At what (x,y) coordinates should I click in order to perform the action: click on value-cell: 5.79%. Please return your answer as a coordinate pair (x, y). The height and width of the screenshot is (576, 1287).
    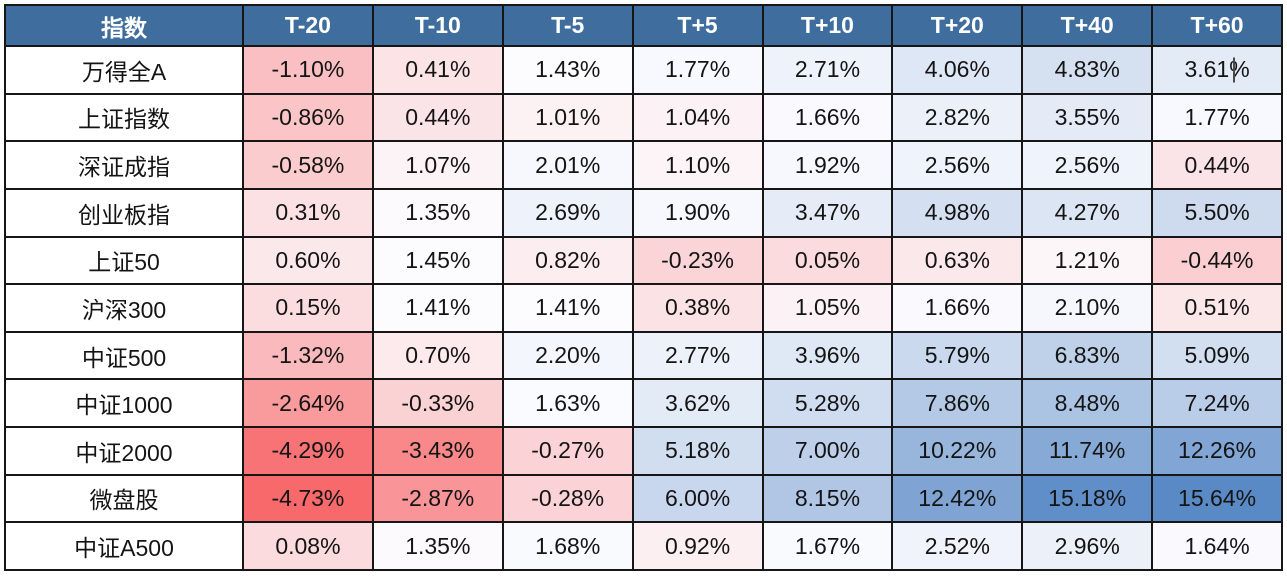
    Looking at the image, I should click on (957, 355).